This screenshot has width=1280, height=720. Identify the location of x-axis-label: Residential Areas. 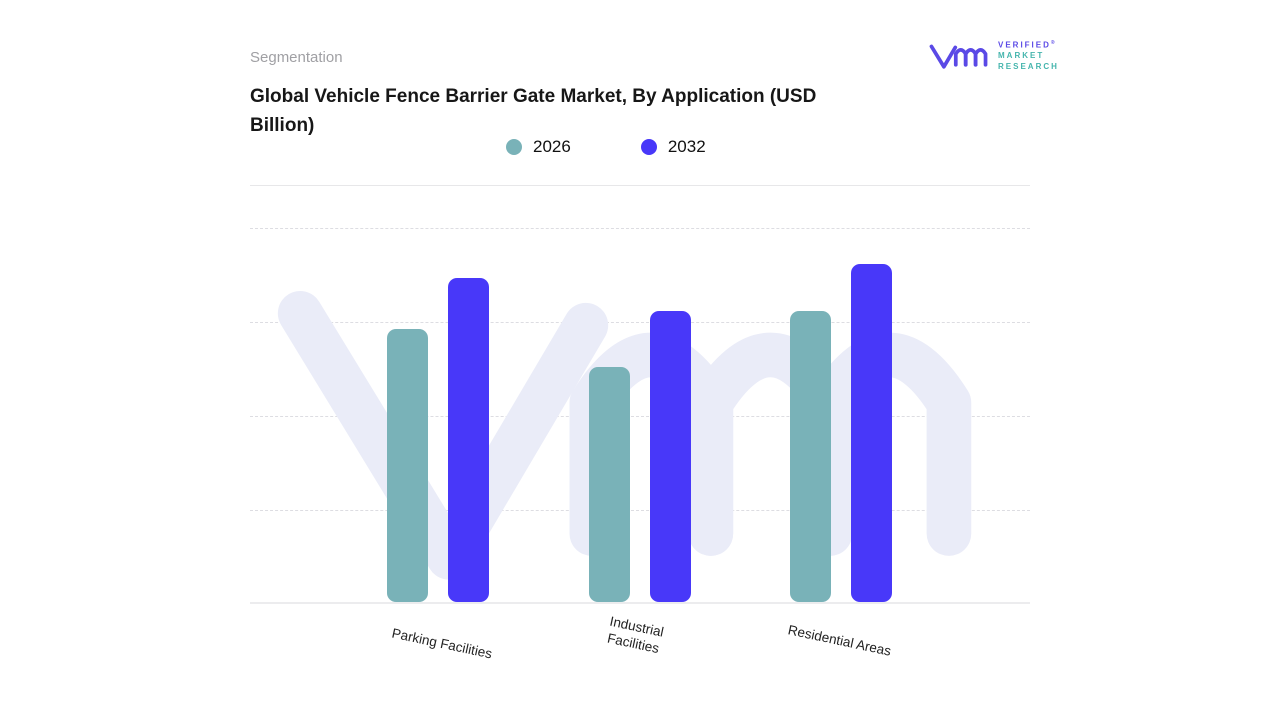
(839, 640).